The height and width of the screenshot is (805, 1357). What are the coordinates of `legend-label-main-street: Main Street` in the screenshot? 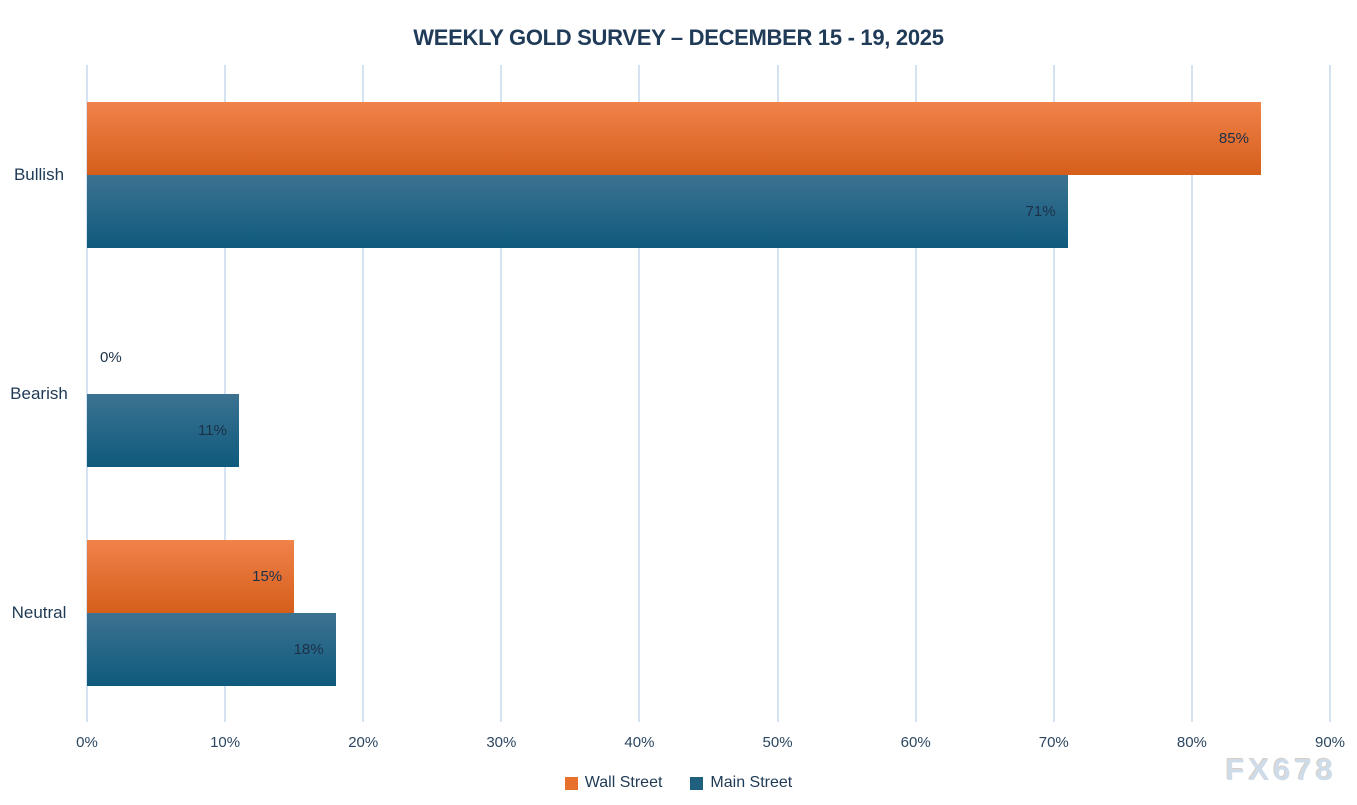 It's located at (751, 782).